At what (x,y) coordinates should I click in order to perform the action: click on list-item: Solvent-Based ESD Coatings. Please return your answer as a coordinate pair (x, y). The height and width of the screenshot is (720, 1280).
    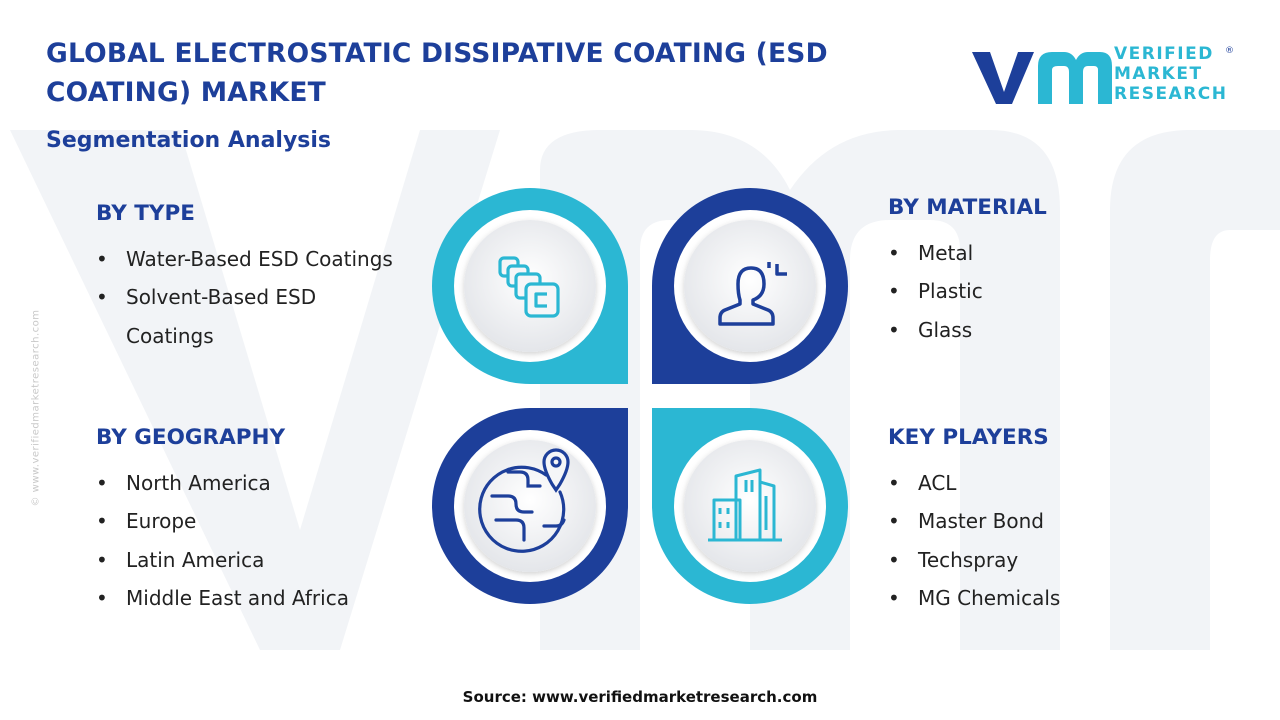
    Looking at the image, I should click on (246, 316).